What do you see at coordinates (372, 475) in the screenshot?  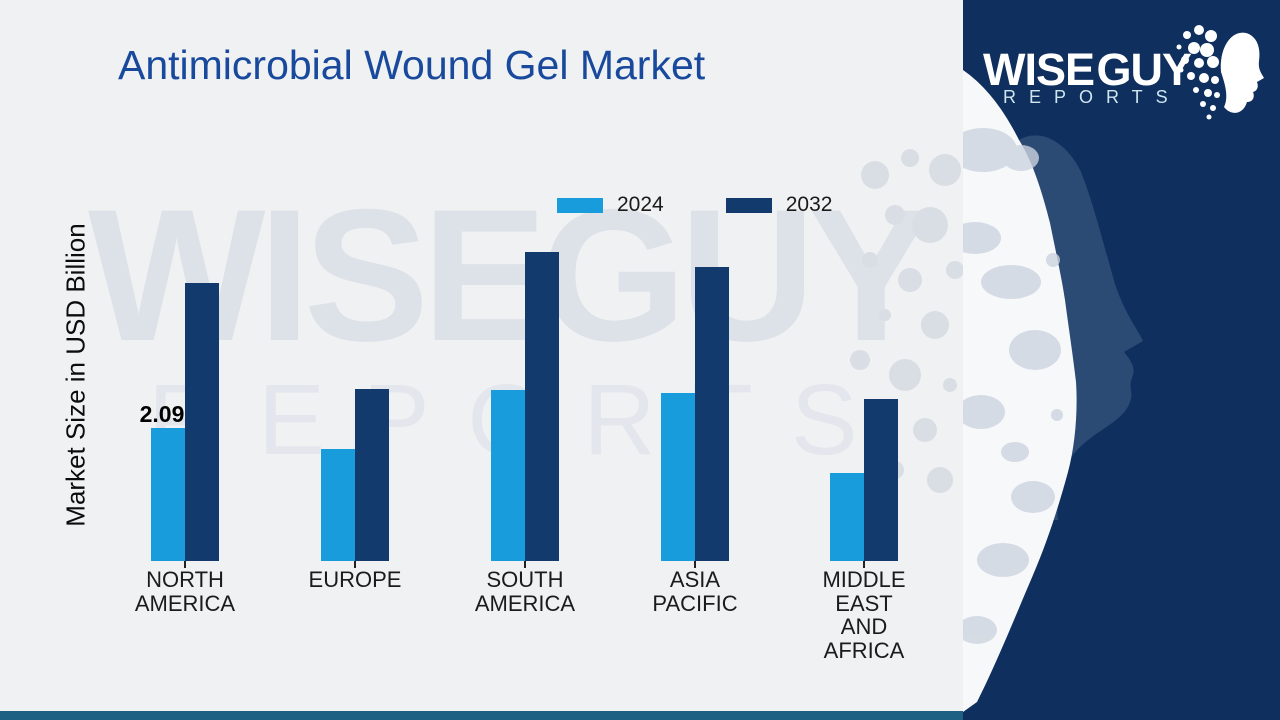 I see `bar-2032-europe` at bounding box center [372, 475].